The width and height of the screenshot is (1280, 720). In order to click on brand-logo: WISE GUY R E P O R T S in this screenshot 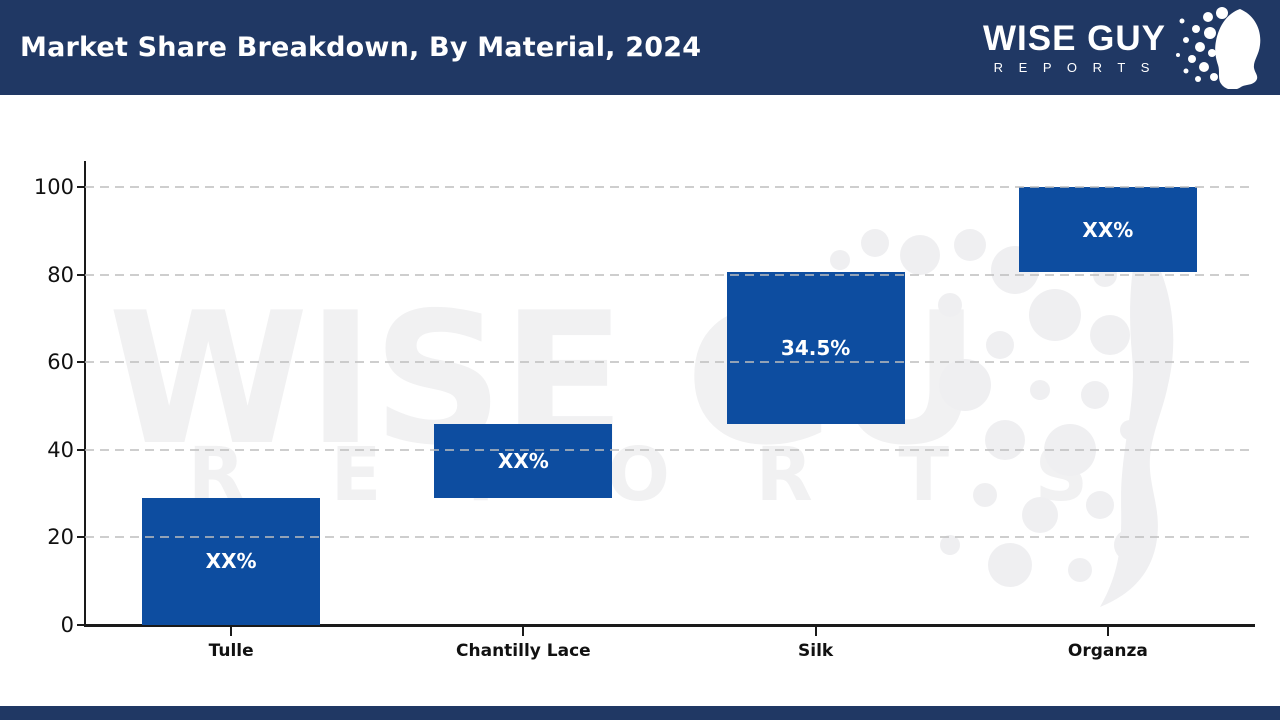, I will do `click(1122, 48)`.